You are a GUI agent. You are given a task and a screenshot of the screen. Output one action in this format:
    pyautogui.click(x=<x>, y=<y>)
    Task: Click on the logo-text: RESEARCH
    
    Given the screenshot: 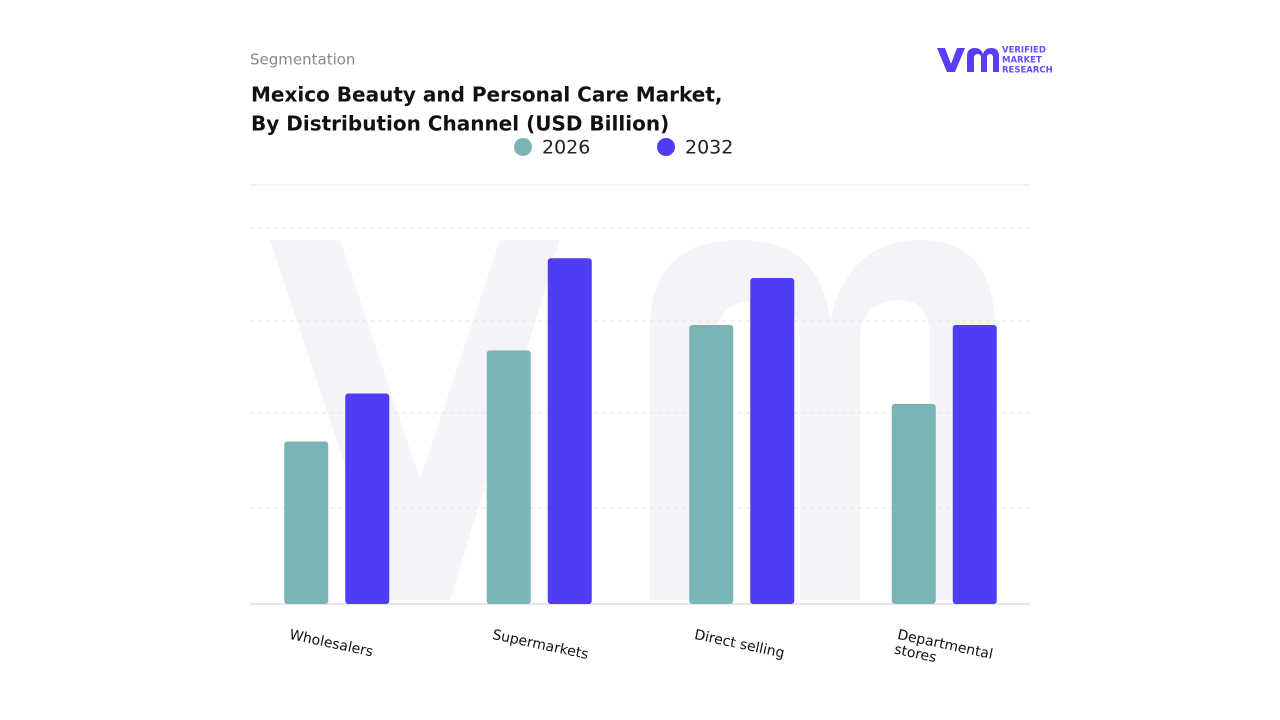 What is the action you would take?
    pyautogui.click(x=1027, y=71)
    